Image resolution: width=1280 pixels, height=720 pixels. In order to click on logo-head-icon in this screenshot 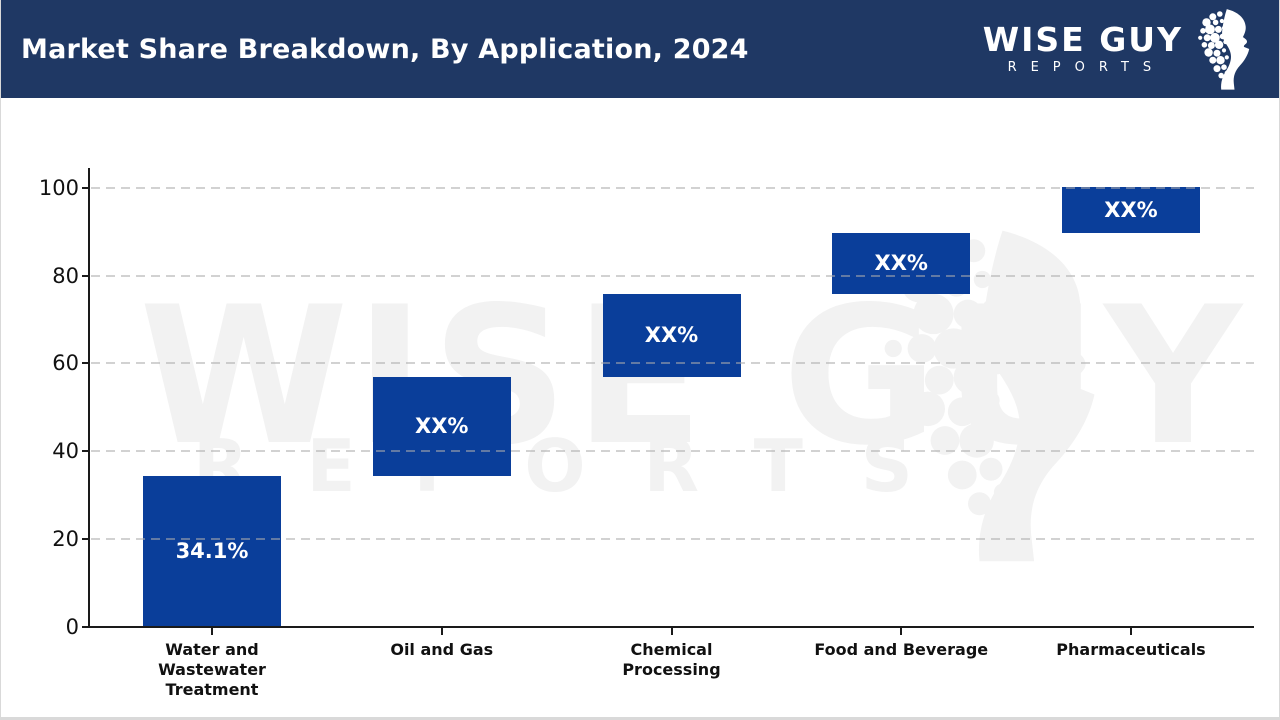, I will do `click(1224, 49)`.